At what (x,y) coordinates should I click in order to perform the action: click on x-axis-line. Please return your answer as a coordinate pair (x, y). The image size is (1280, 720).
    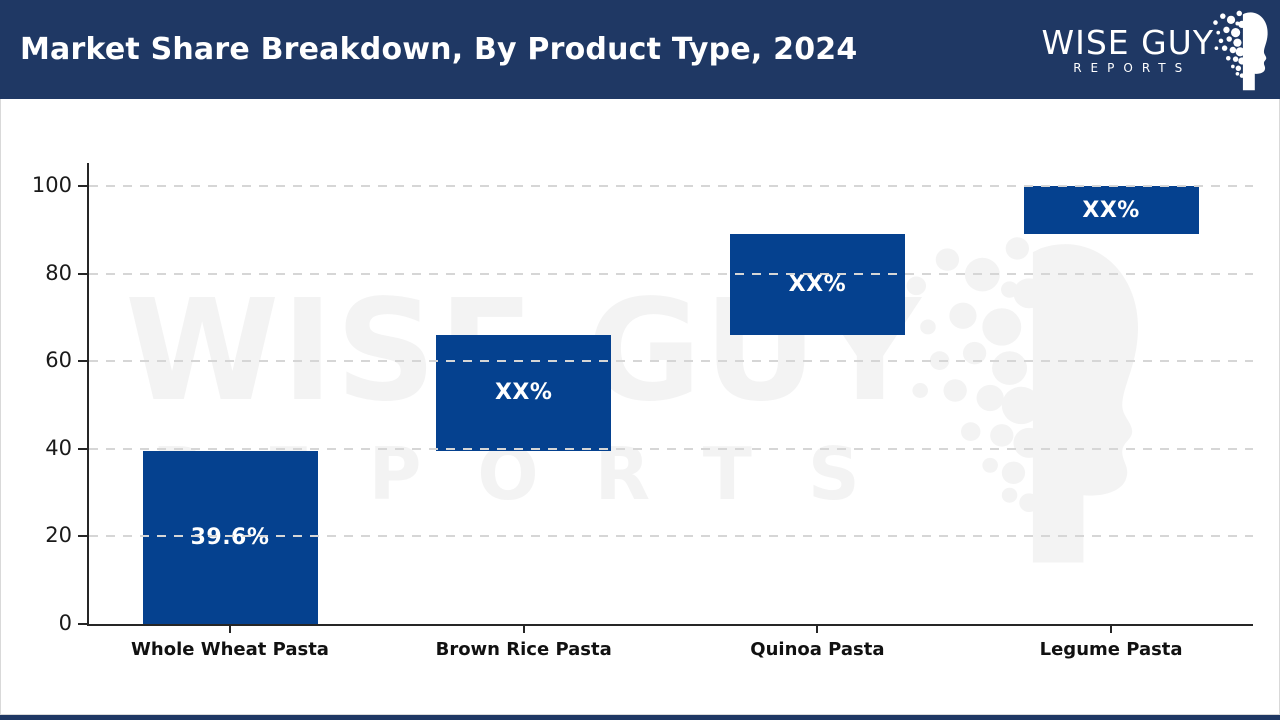
    Looking at the image, I should click on (670, 625).